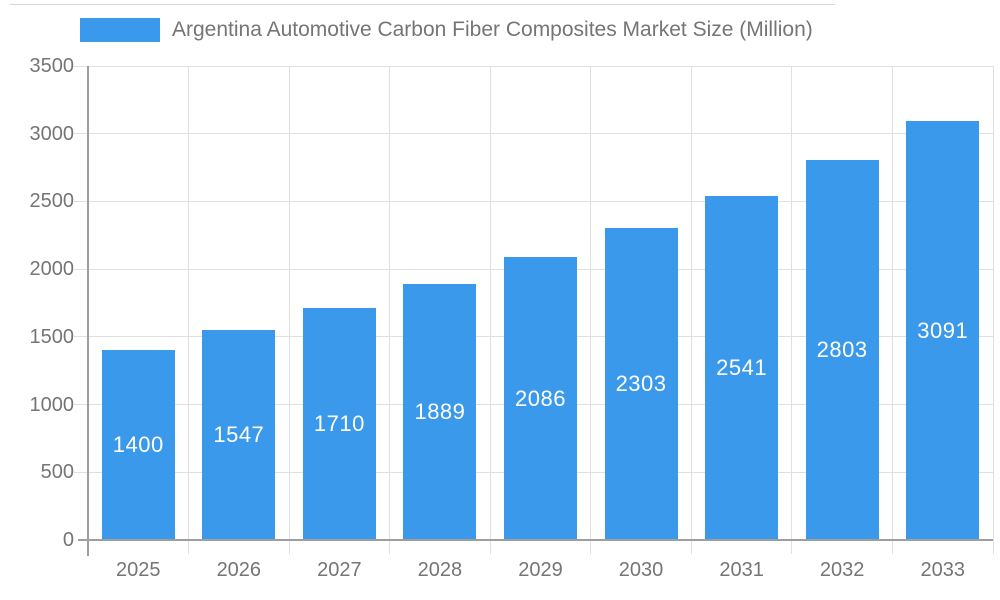 Image resolution: width=1000 pixels, height=600 pixels. I want to click on y-axis-line, so click(88, 311).